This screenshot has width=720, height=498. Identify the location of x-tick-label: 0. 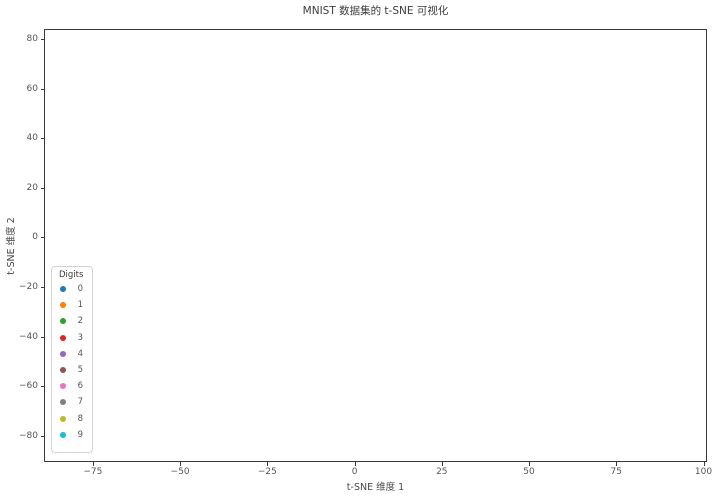
(354, 472).